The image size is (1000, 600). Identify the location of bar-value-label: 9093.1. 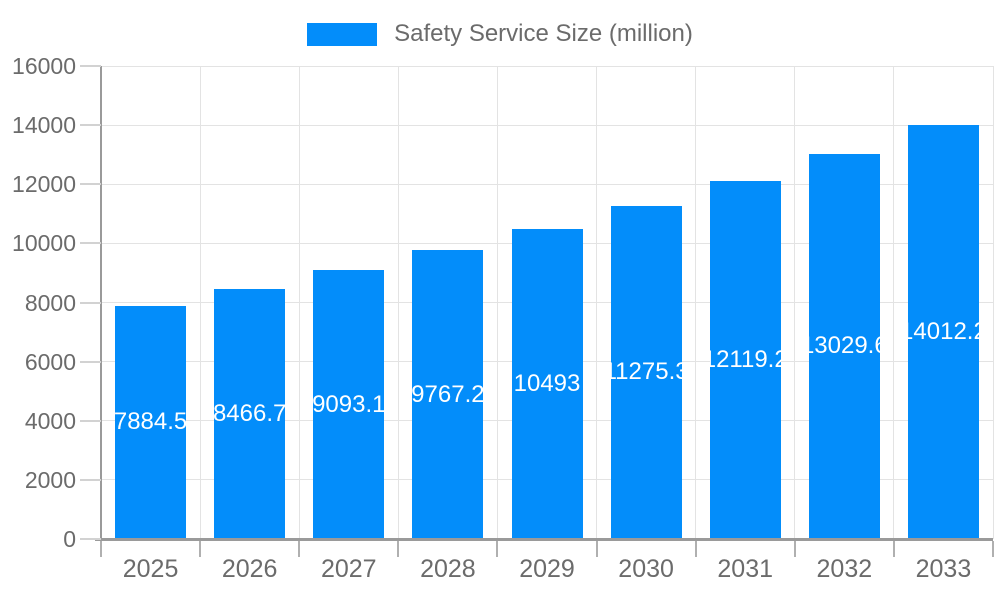
(349, 404).